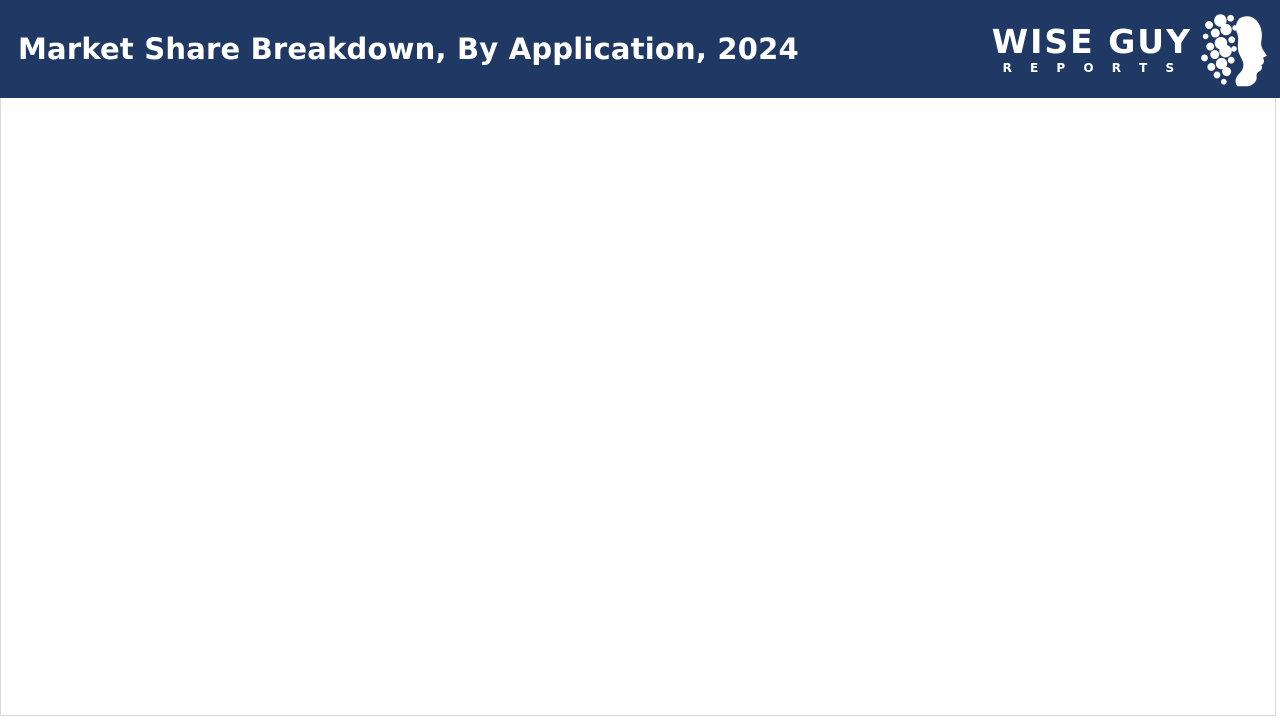  I want to click on logo-subtext: R E P O R T S, so click(1092, 68).